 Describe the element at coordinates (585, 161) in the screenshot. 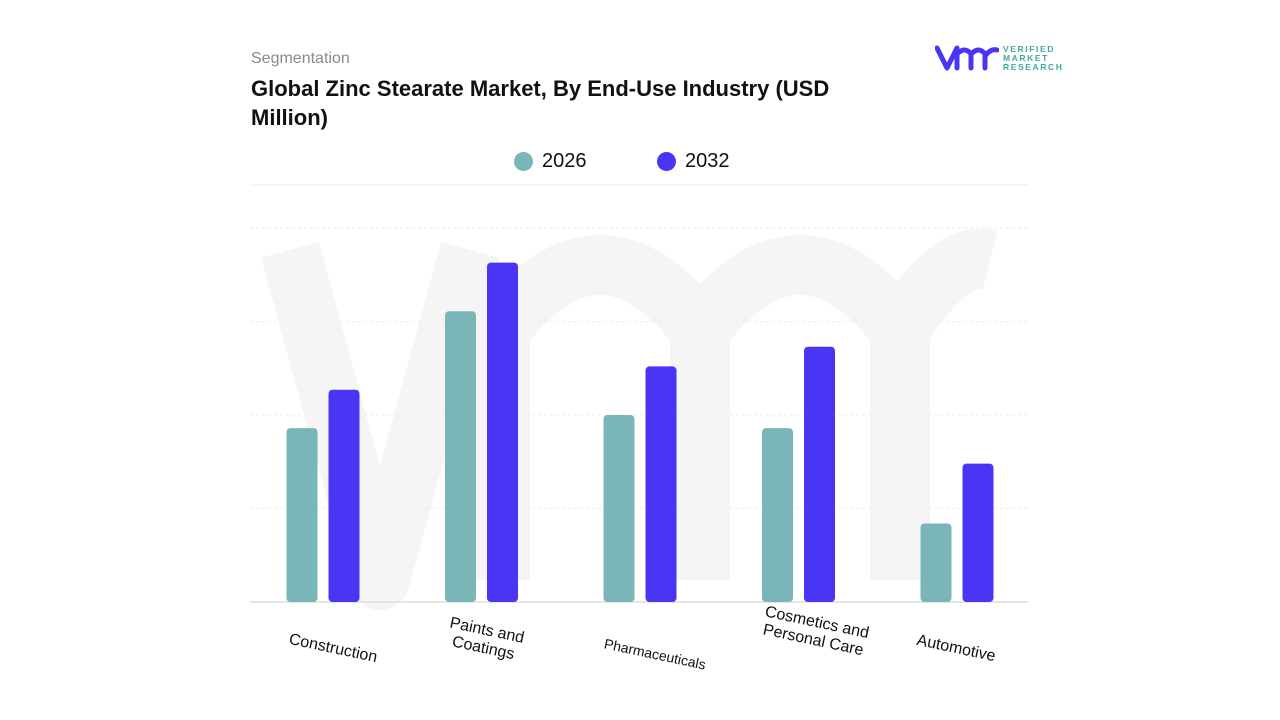

I see `legend-item-2026: 2026` at that location.